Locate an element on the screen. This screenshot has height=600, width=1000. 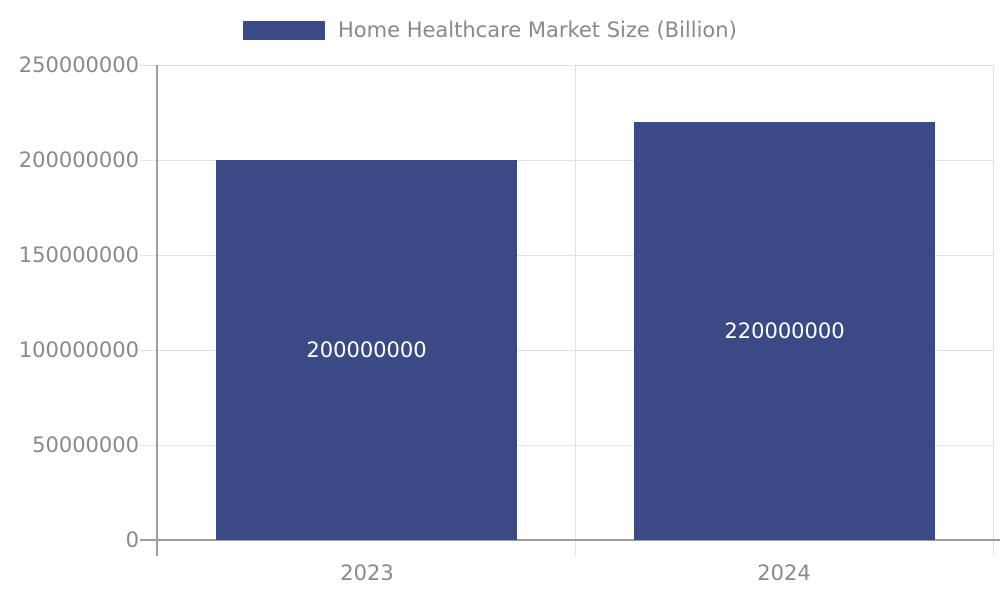
legend-swatch is located at coordinates (284, 30).